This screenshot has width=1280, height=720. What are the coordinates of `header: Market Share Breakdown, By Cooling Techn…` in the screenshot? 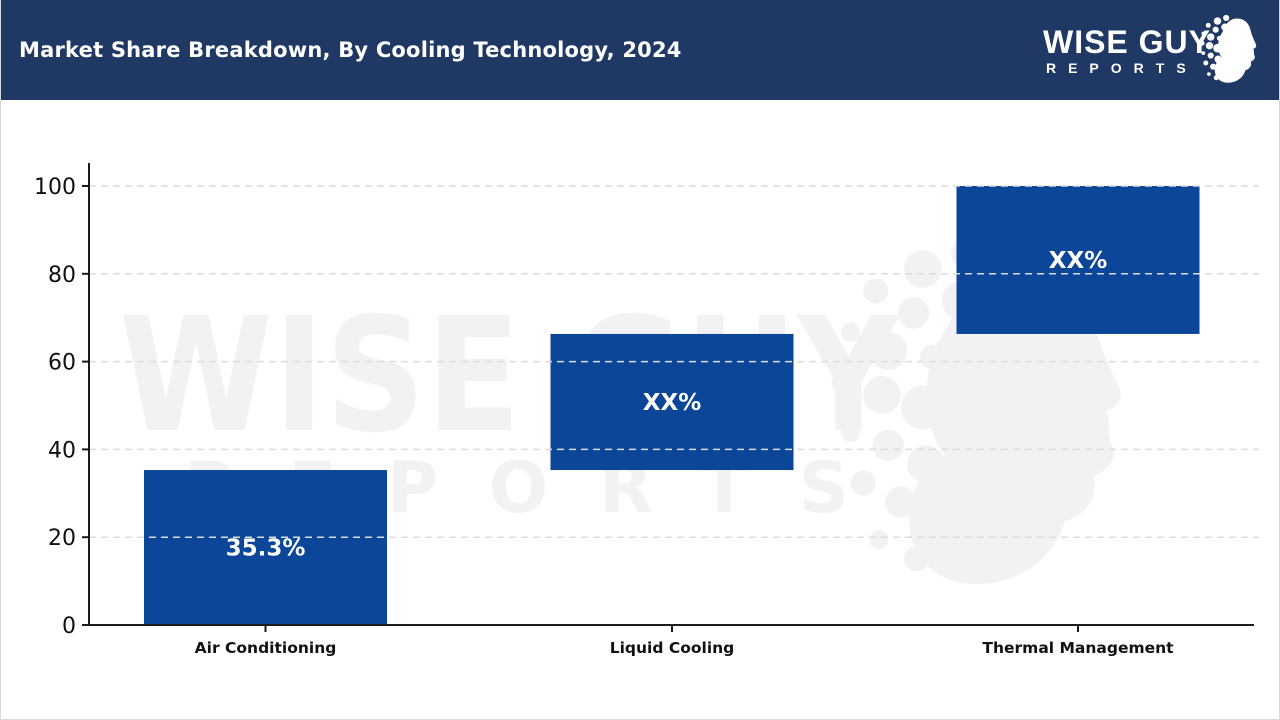 It's located at (640, 50).